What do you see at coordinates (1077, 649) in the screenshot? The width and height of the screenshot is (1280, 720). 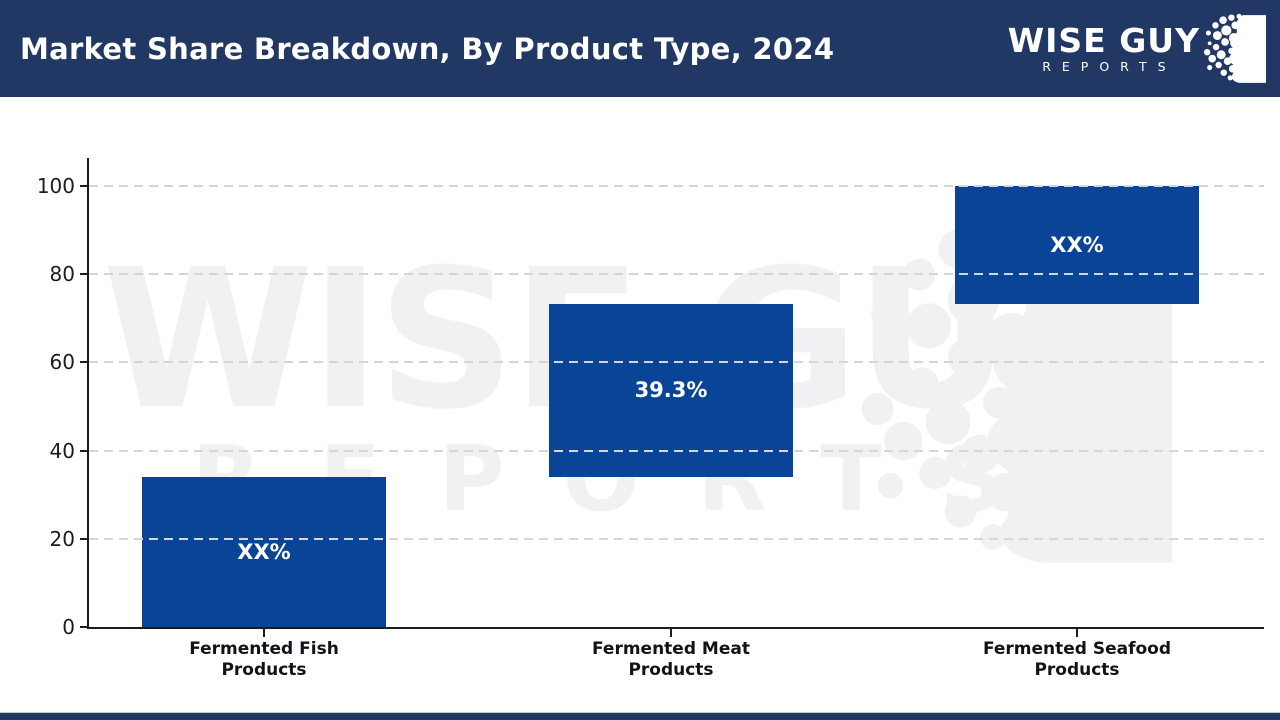 I see `x-category-label-line: Fermented Seafood` at bounding box center [1077, 649].